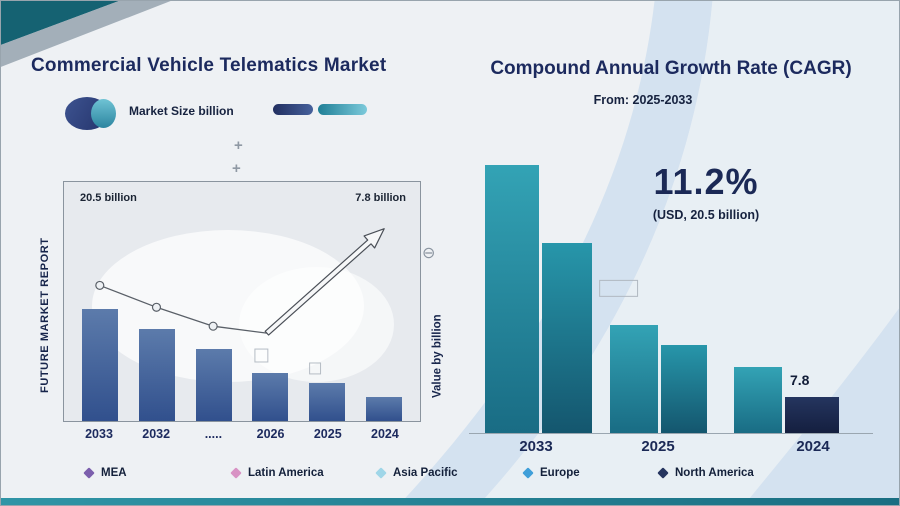 This screenshot has width=900, height=506. Describe the element at coordinates (270, 434) in the screenshot. I see `x-axis-label: 2026` at that location.